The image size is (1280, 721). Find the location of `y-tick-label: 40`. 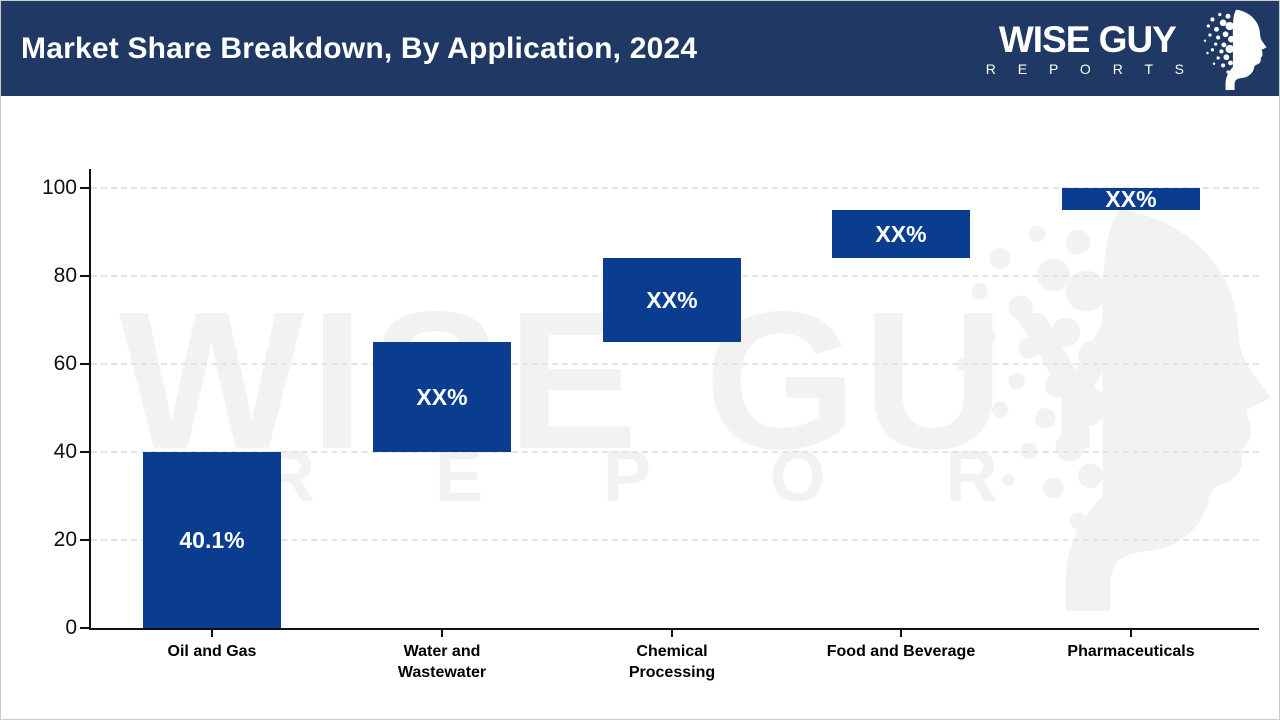

y-tick-label: 40 is located at coordinates (65, 451).